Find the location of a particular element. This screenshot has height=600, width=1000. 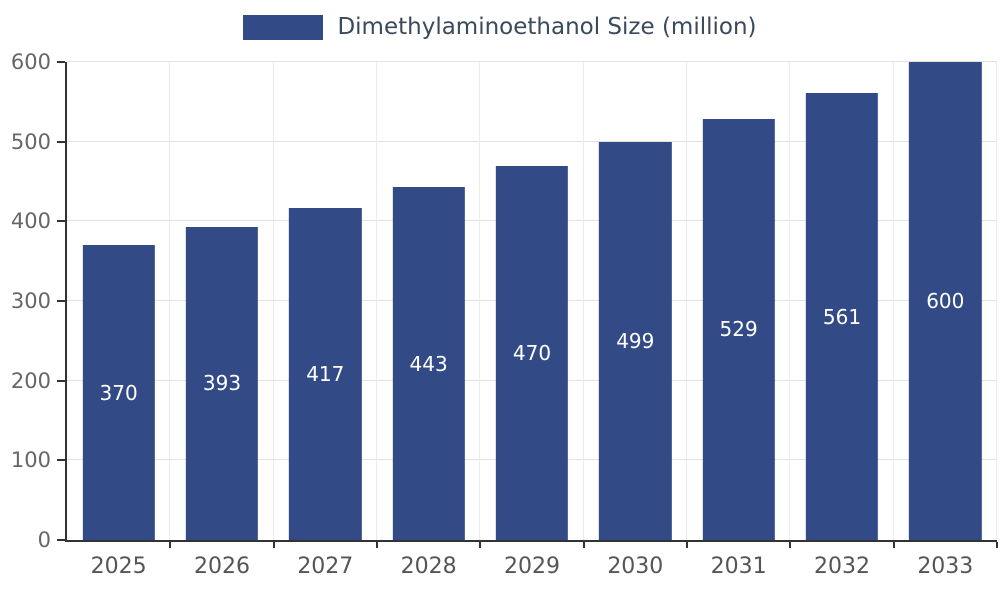

band-2031: 529 2031 is located at coordinates (738, 320).